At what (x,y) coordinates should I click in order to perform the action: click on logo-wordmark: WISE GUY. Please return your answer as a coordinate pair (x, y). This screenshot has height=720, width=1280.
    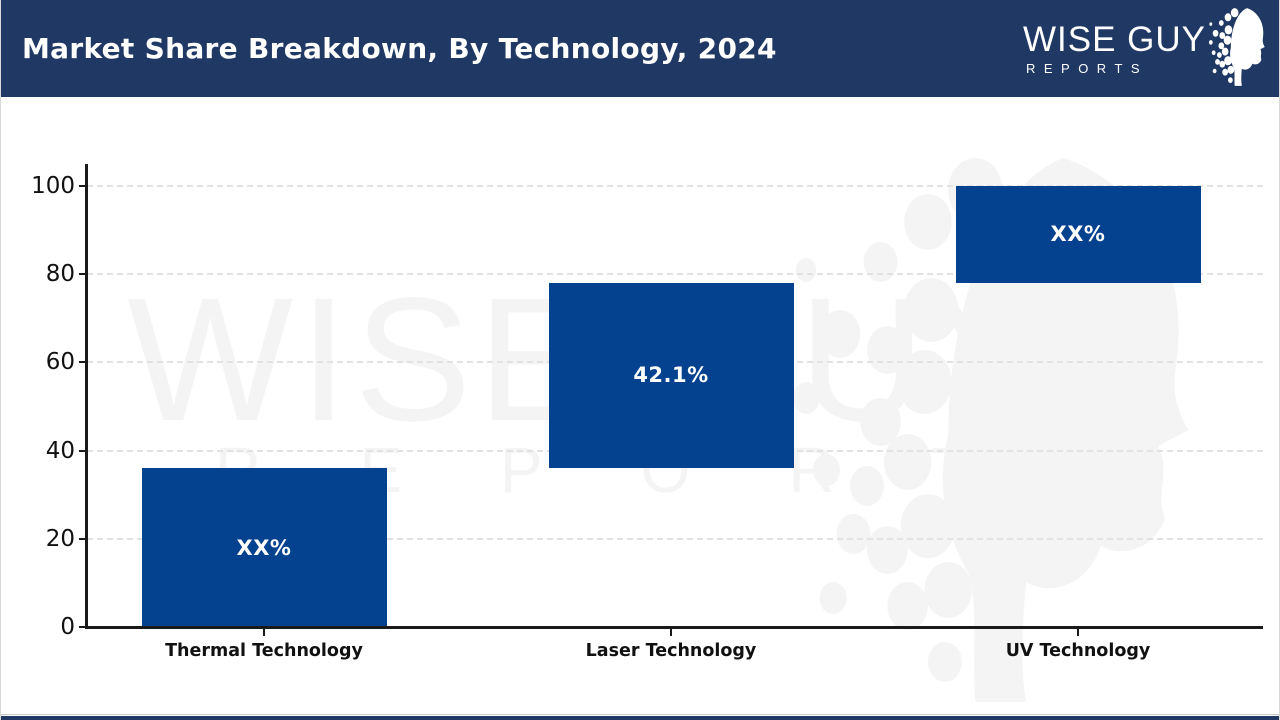
    Looking at the image, I should click on (1114, 39).